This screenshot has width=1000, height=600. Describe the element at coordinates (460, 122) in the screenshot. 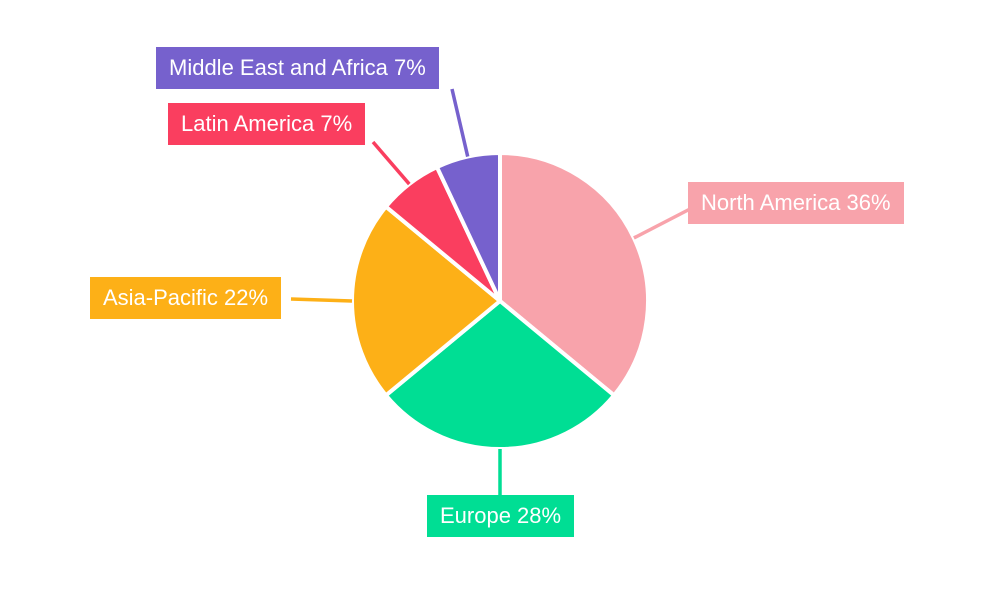

I see `leader-line-middle-east-and-africa` at that location.